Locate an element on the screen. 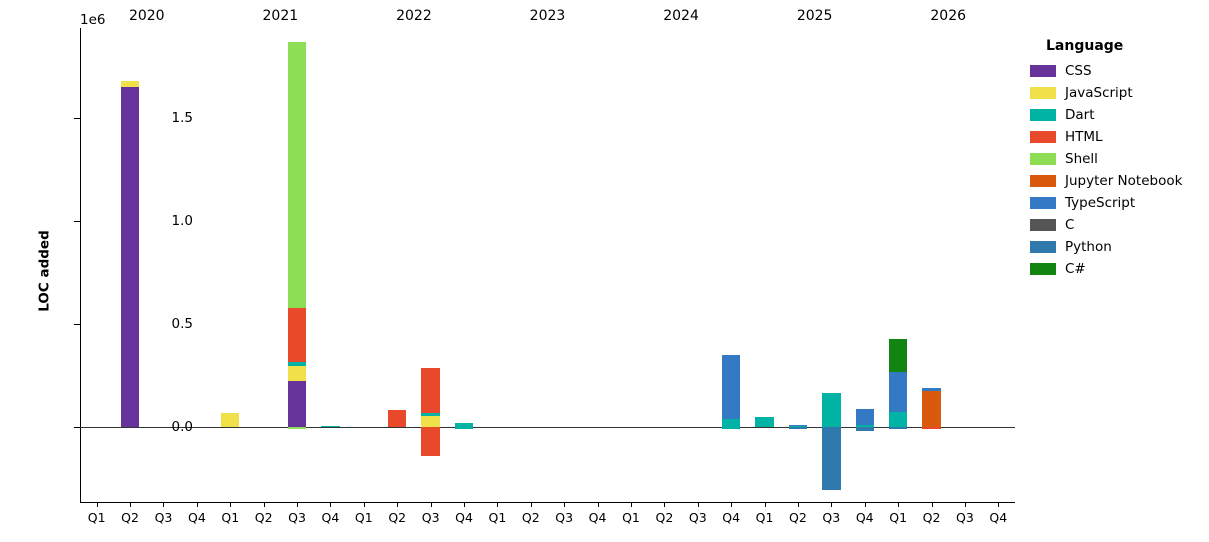  legend-item-label: C is located at coordinates (1070, 225).